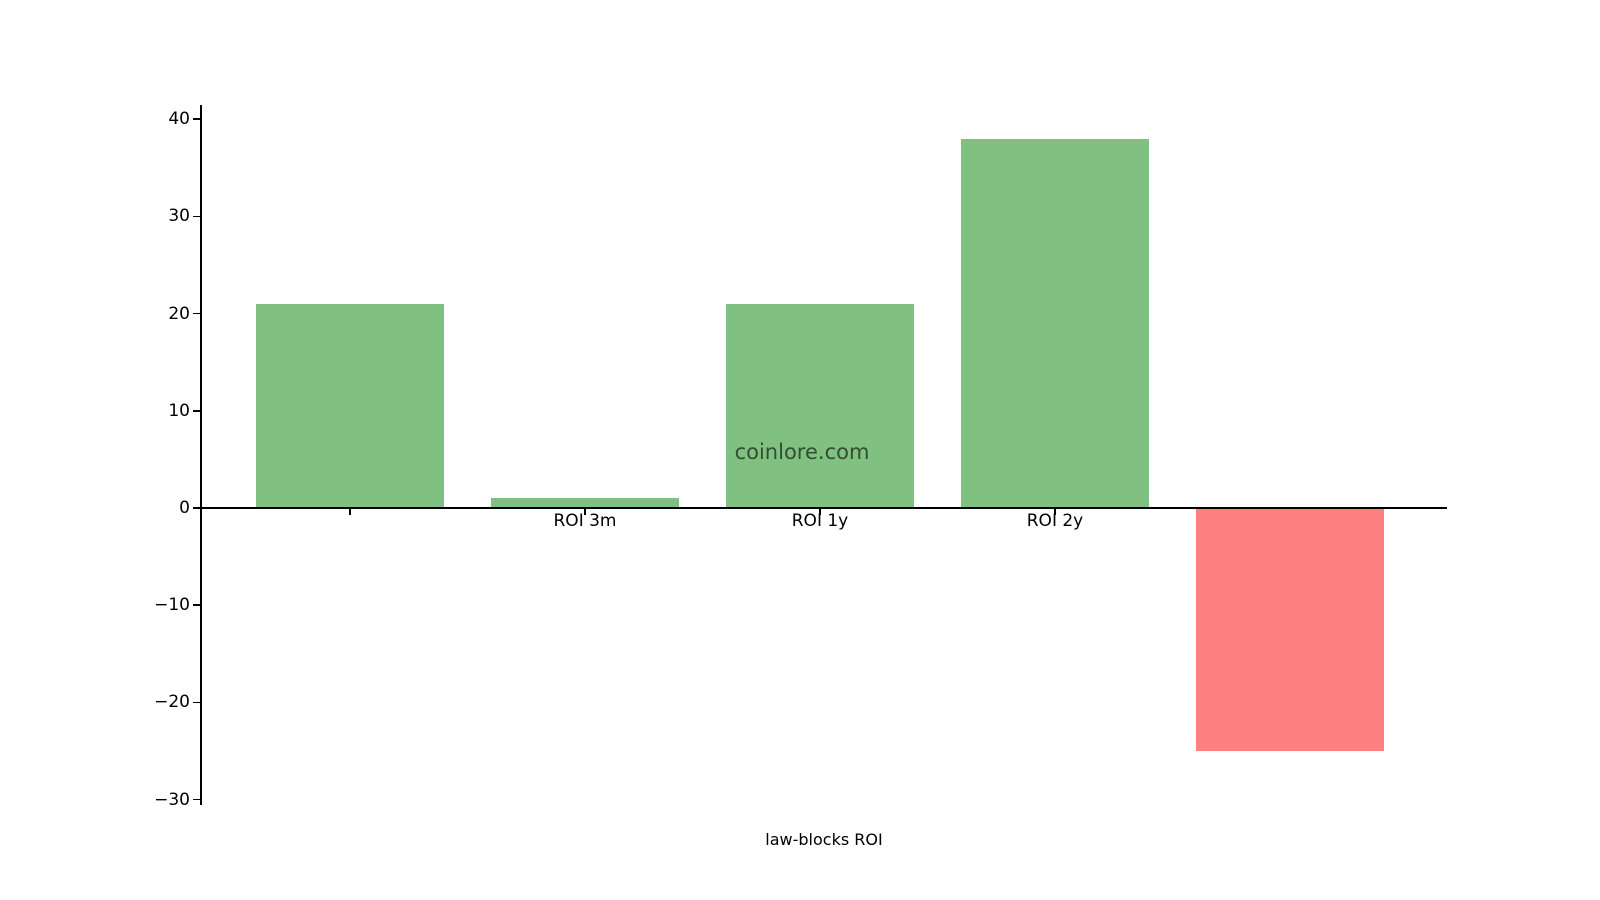 Image resolution: width=1600 pixels, height=900 pixels. I want to click on x-tick-label: ROI 3m, so click(585, 521).